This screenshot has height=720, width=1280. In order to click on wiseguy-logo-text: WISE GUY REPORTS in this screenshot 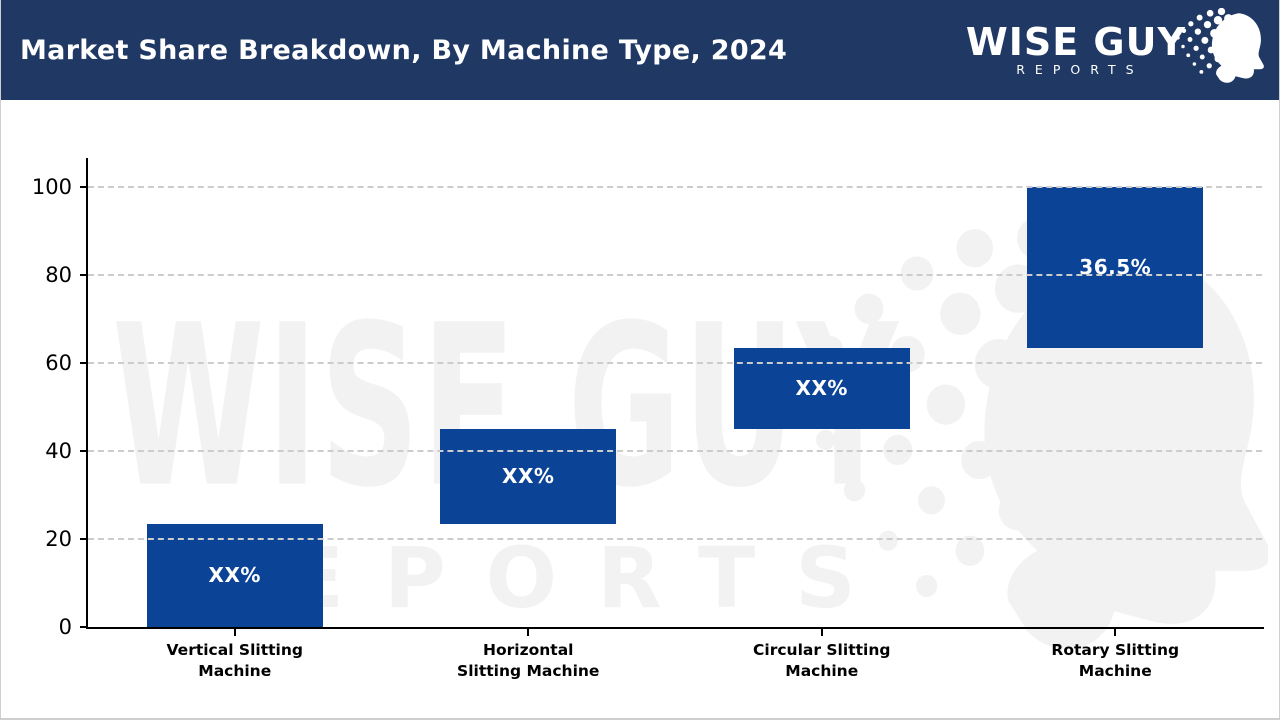, I will do `click(1076, 50)`.